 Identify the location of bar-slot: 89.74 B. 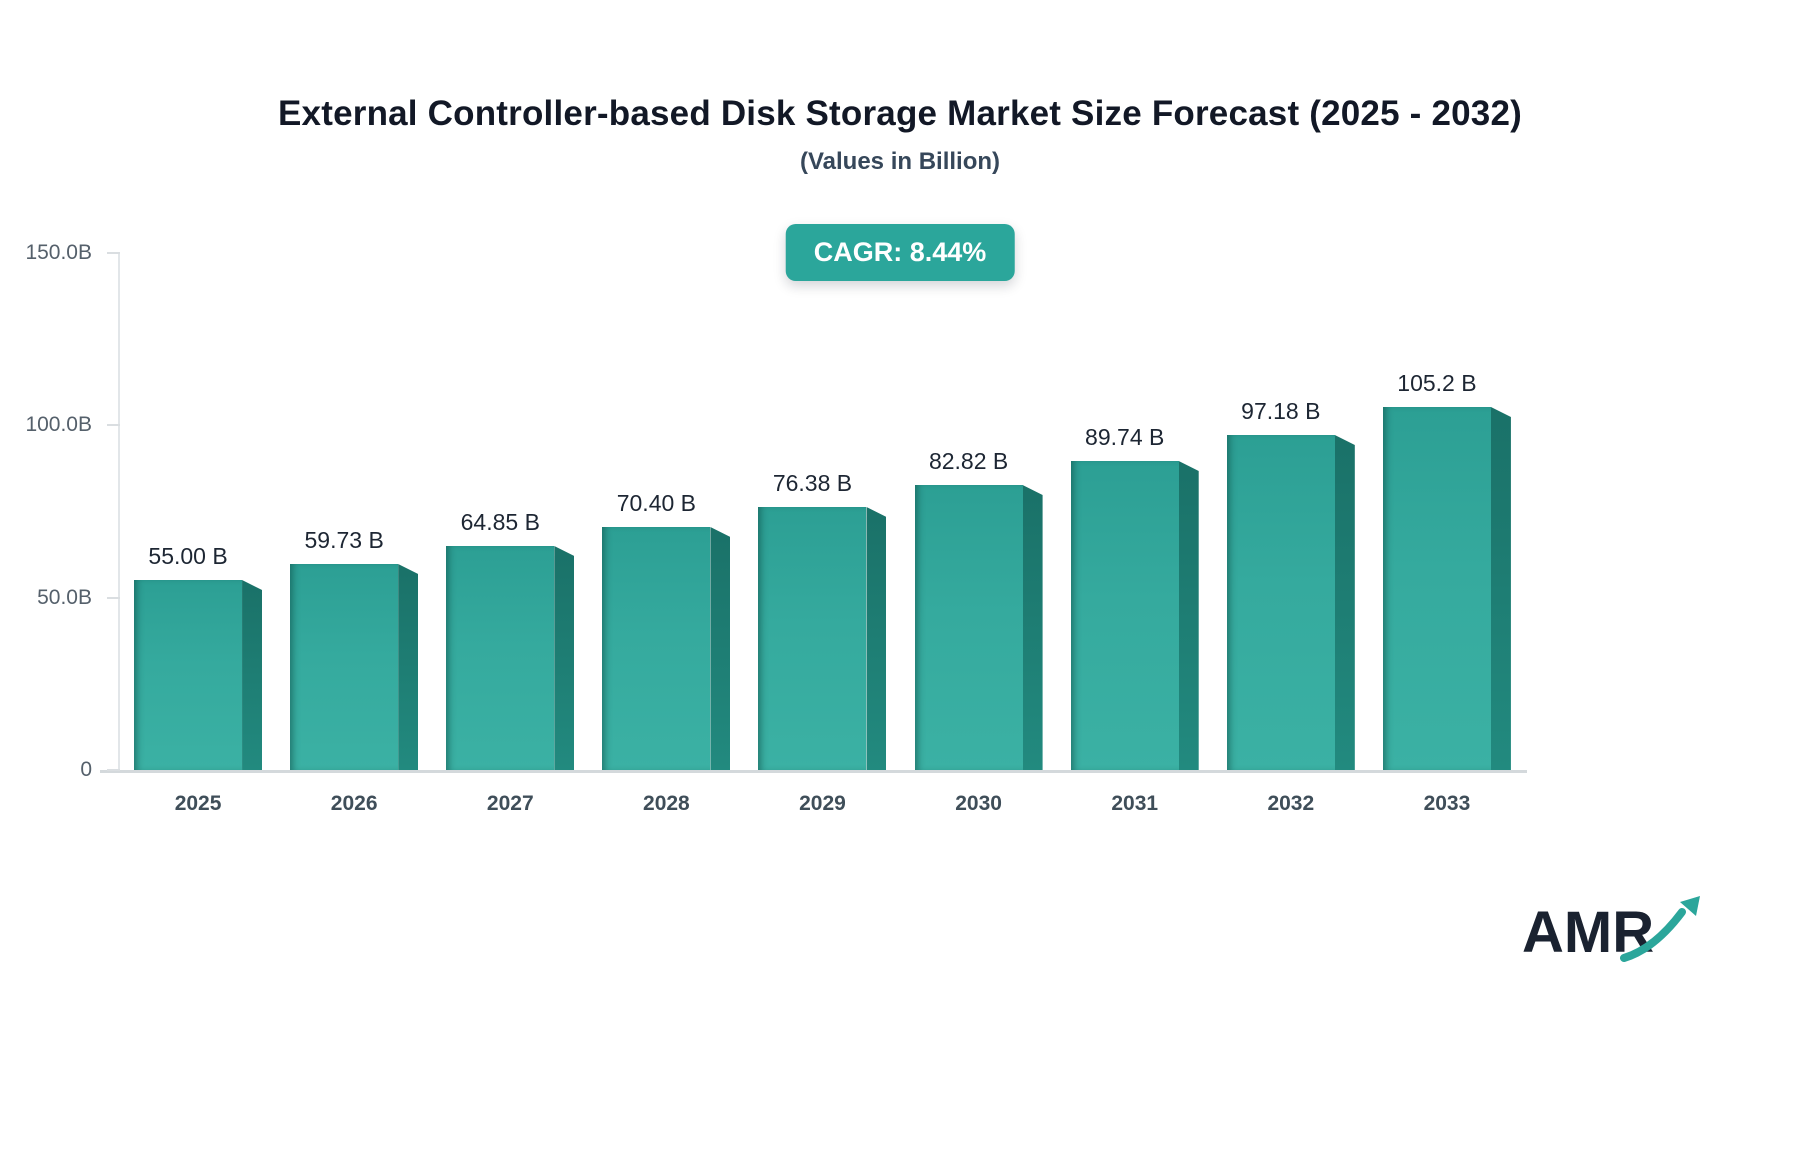
(1135, 511).